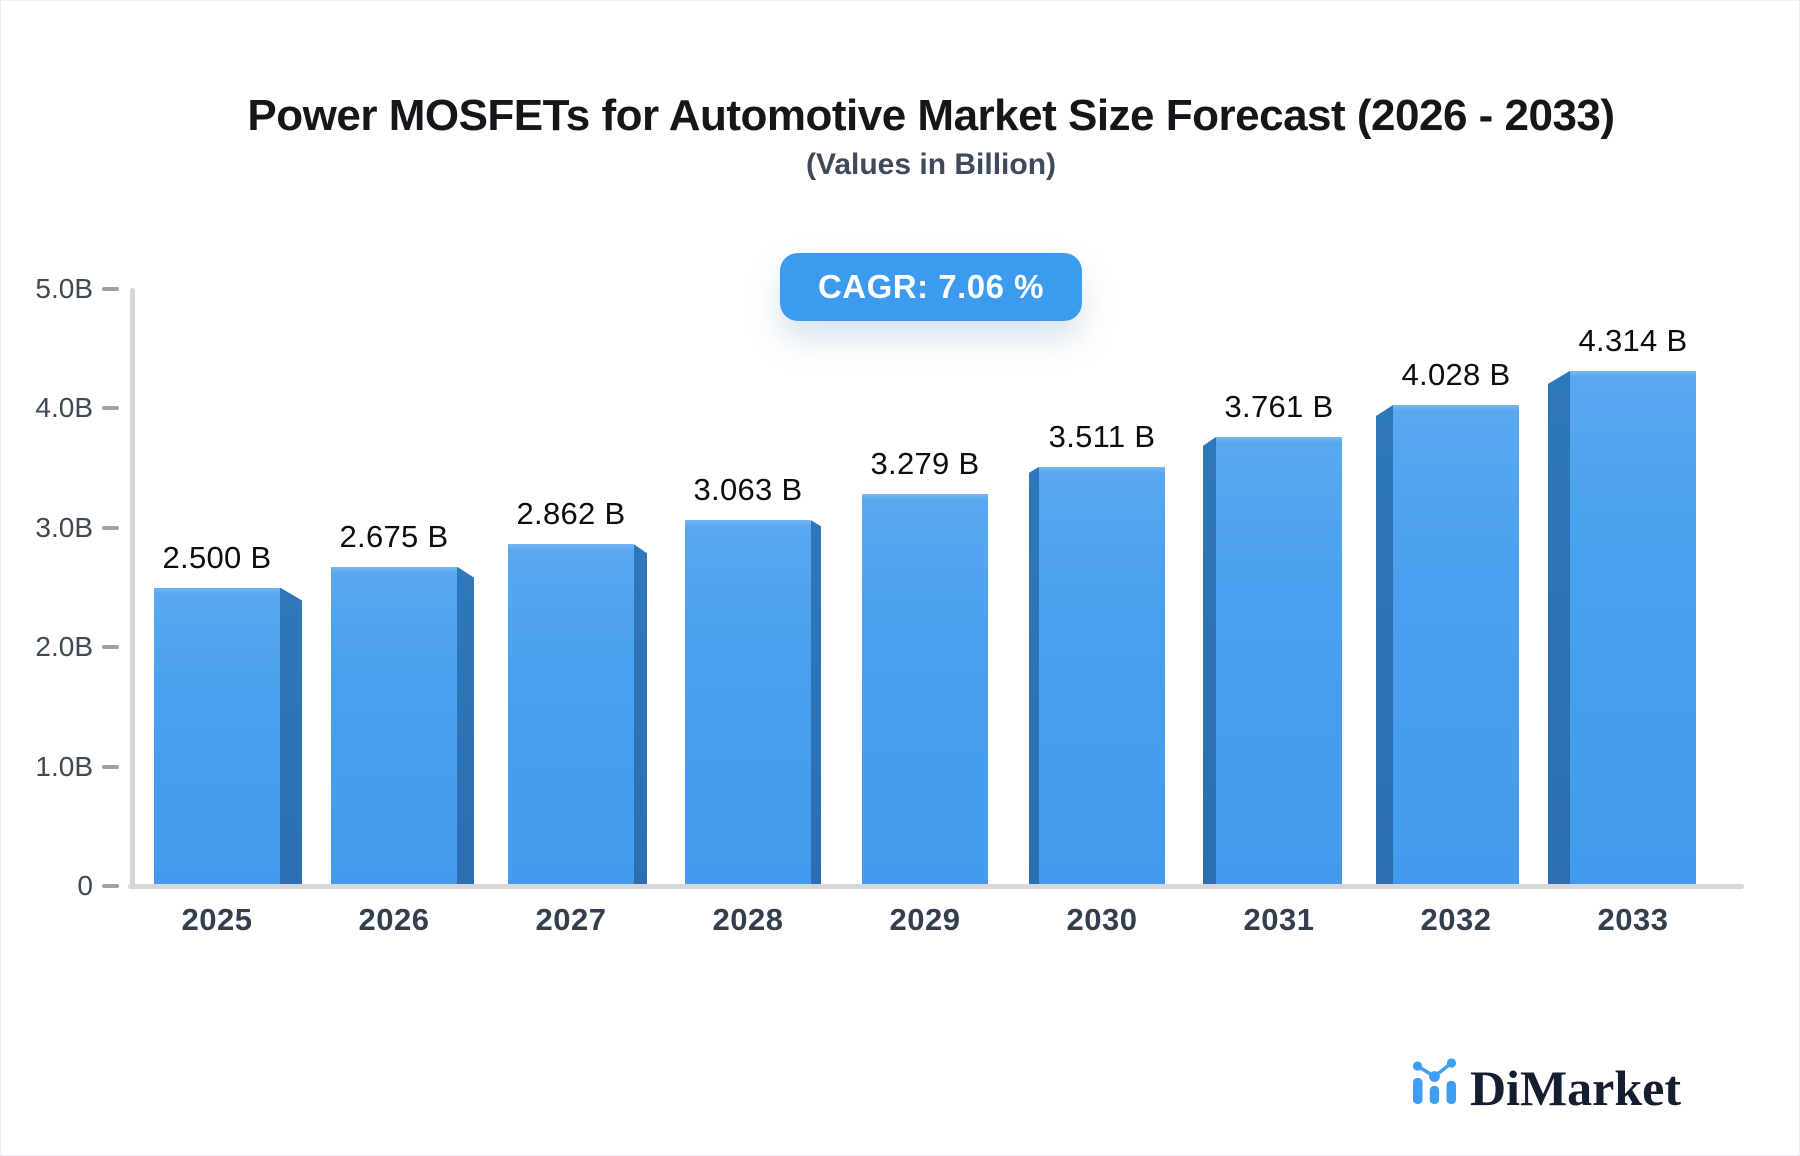  I want to click on chart-subtitle: (Values in Billion), so click(931, 164).